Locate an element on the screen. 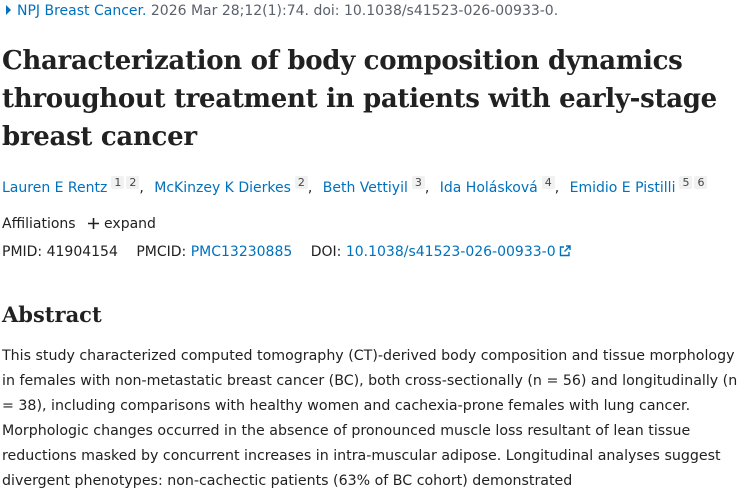  abstract-heading: Abstract is located at coordinates (52, 314).